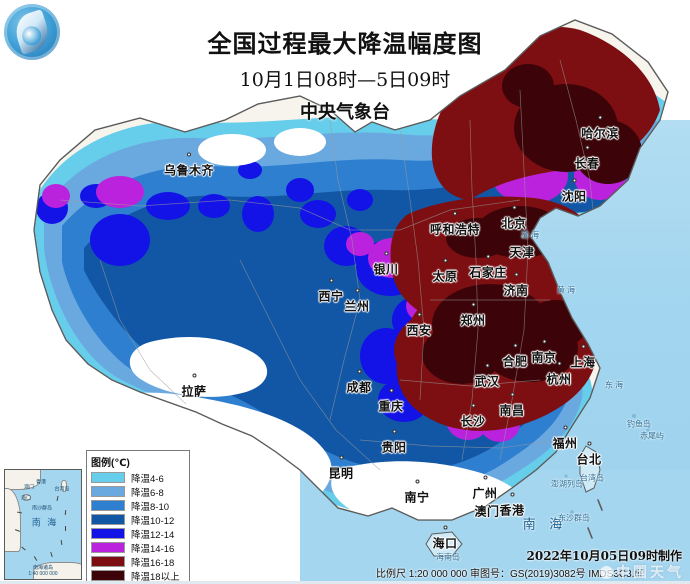 The height and width of the screenshot is (584, 690). Describe the element at coordinates (582, 357) in the screenshot. I see `city-label: 上海` at that location.